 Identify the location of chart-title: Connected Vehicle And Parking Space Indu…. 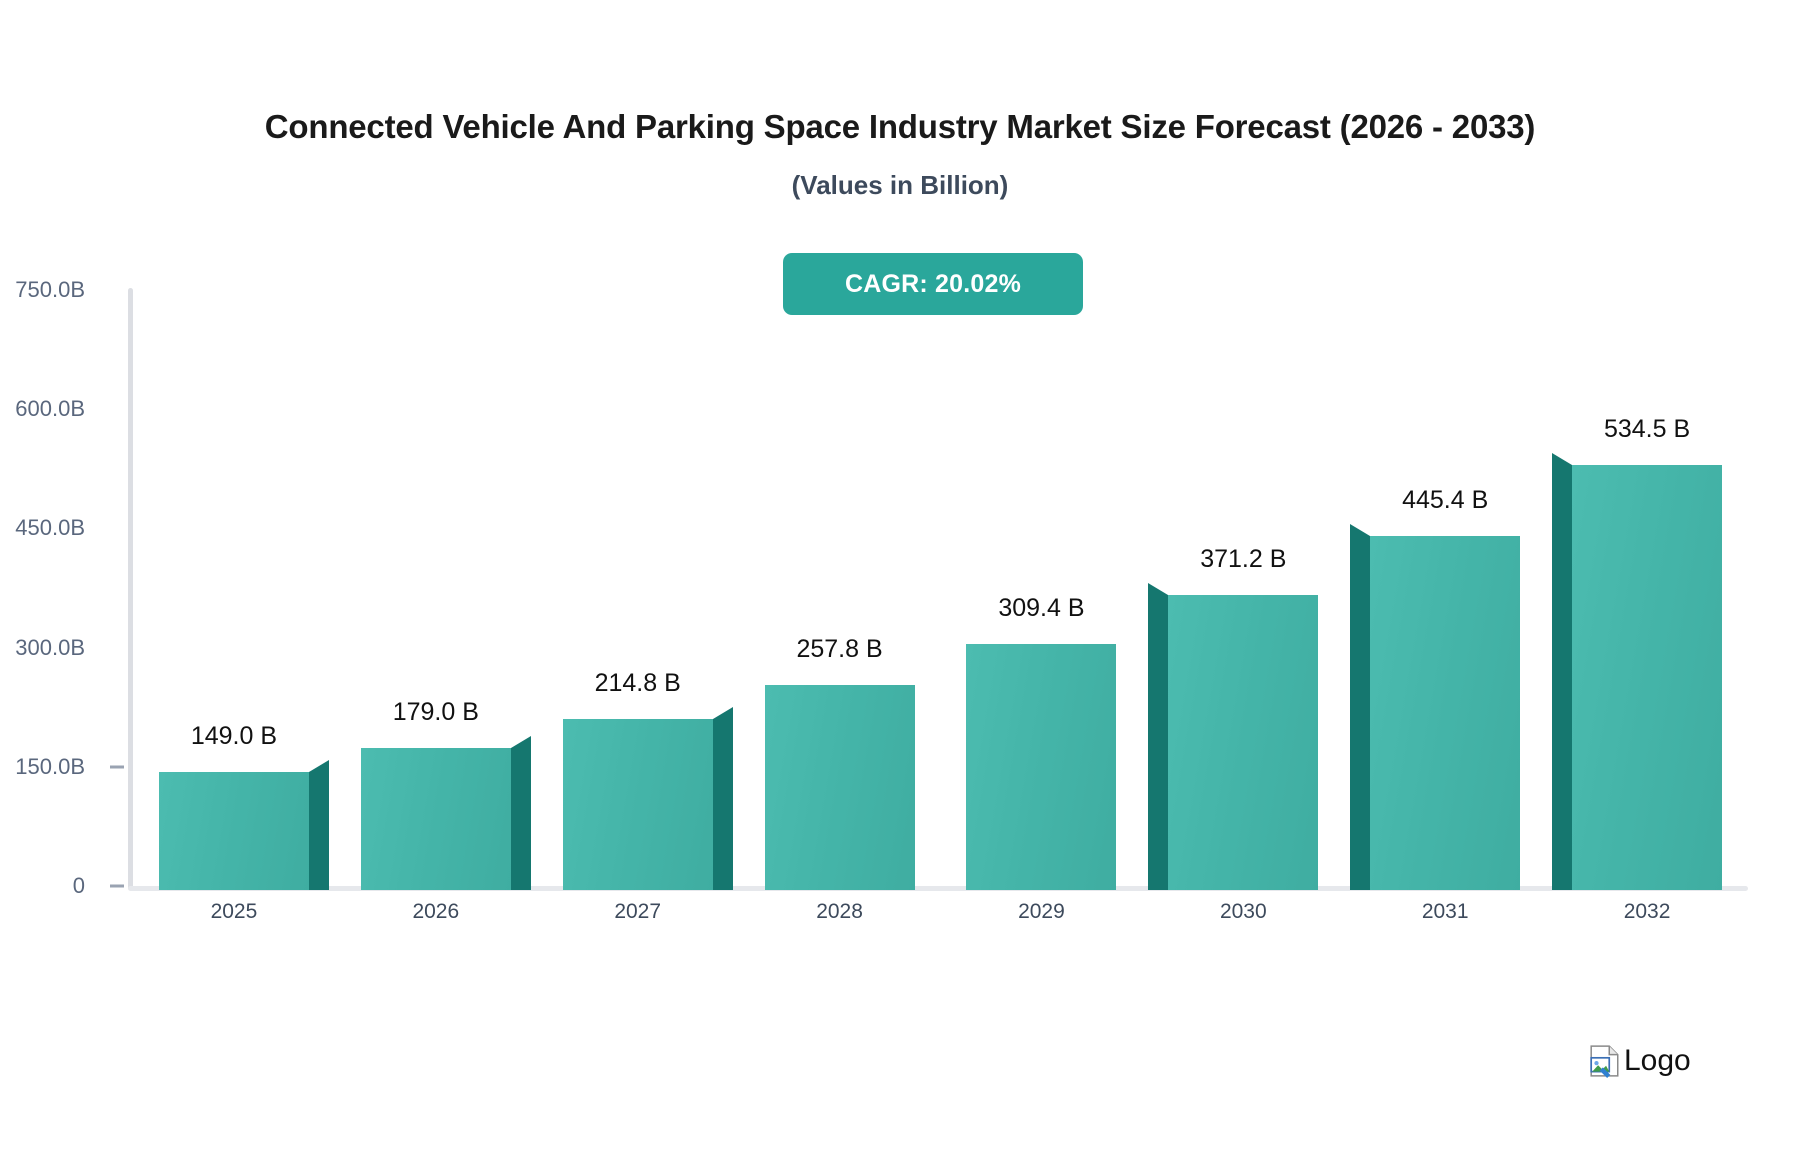
(900, 126).